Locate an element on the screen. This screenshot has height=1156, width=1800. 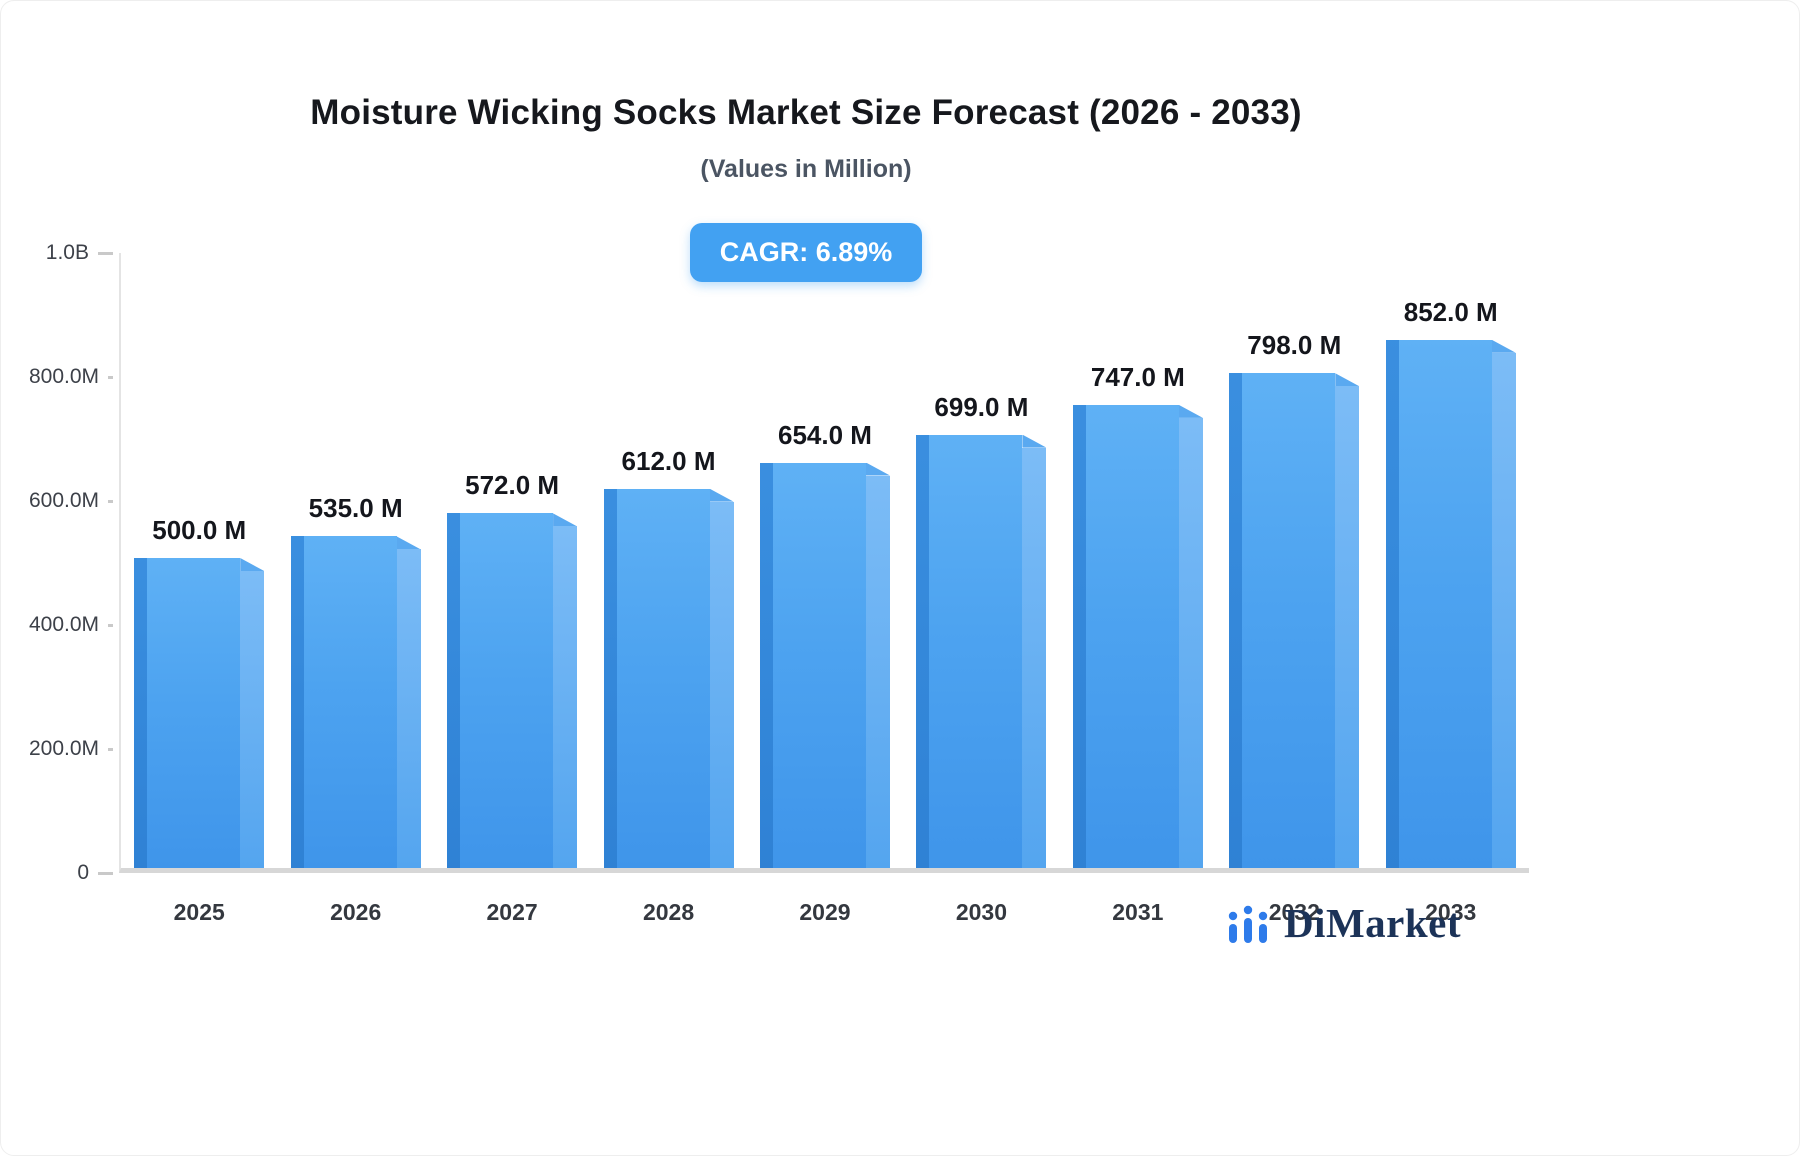
y-tick-200.0M: 200.0M is located at coordinates (71, 749).